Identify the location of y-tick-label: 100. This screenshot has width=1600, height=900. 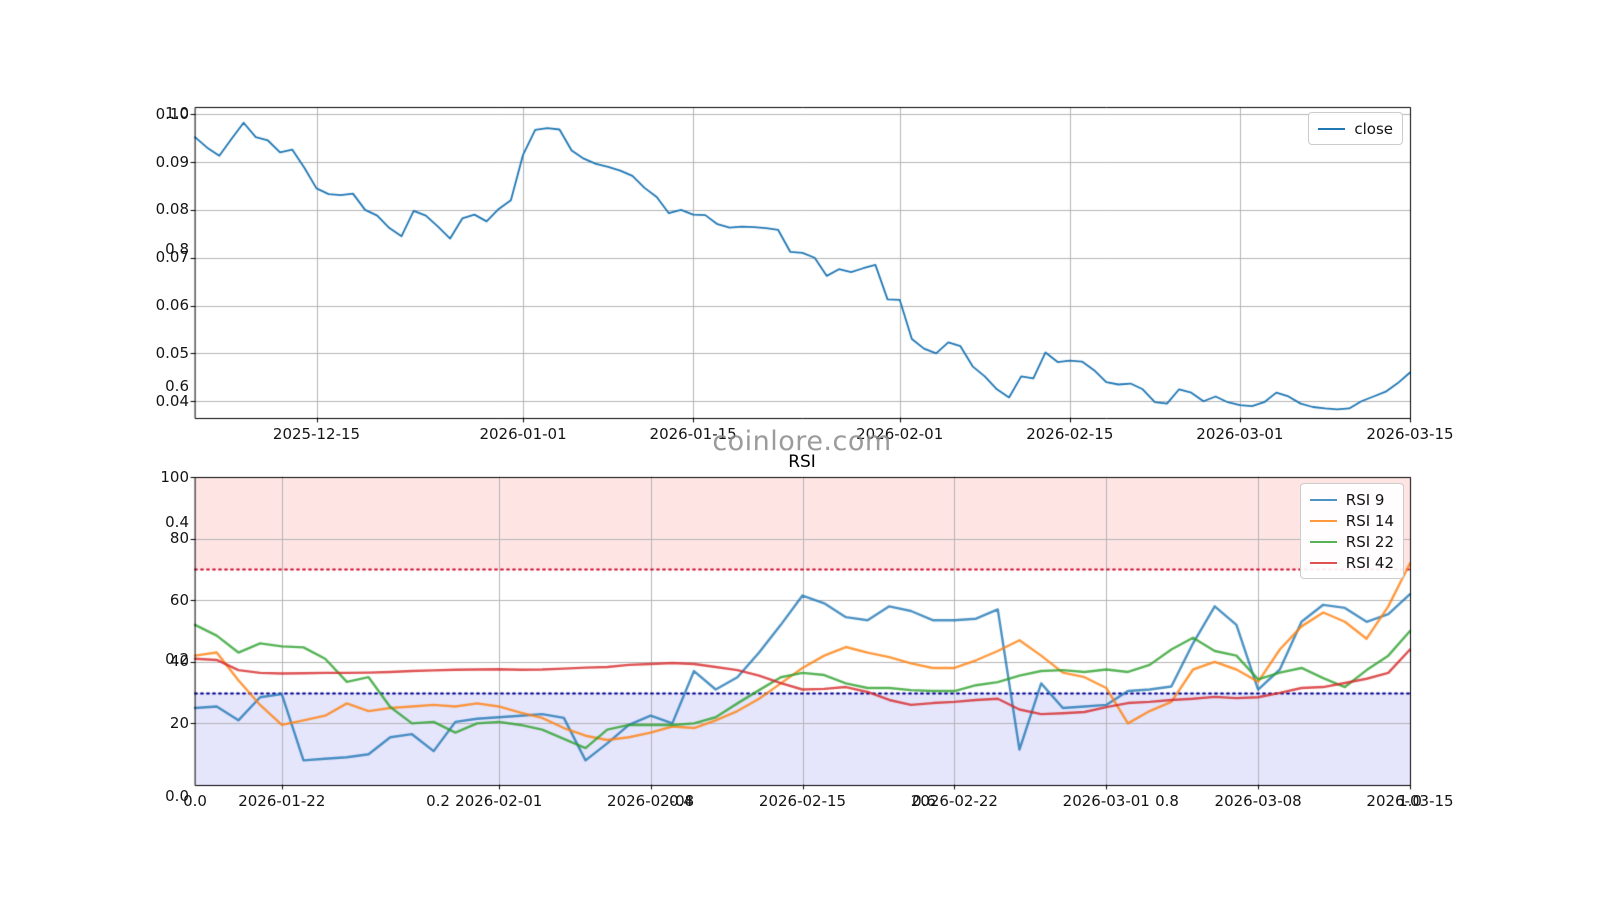
(174, 476).